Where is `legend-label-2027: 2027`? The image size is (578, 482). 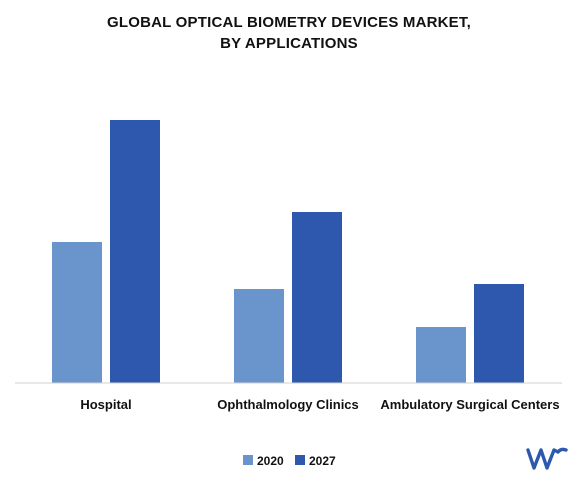 legend-label-2027: 2027 is located at coordinates (322, 461).